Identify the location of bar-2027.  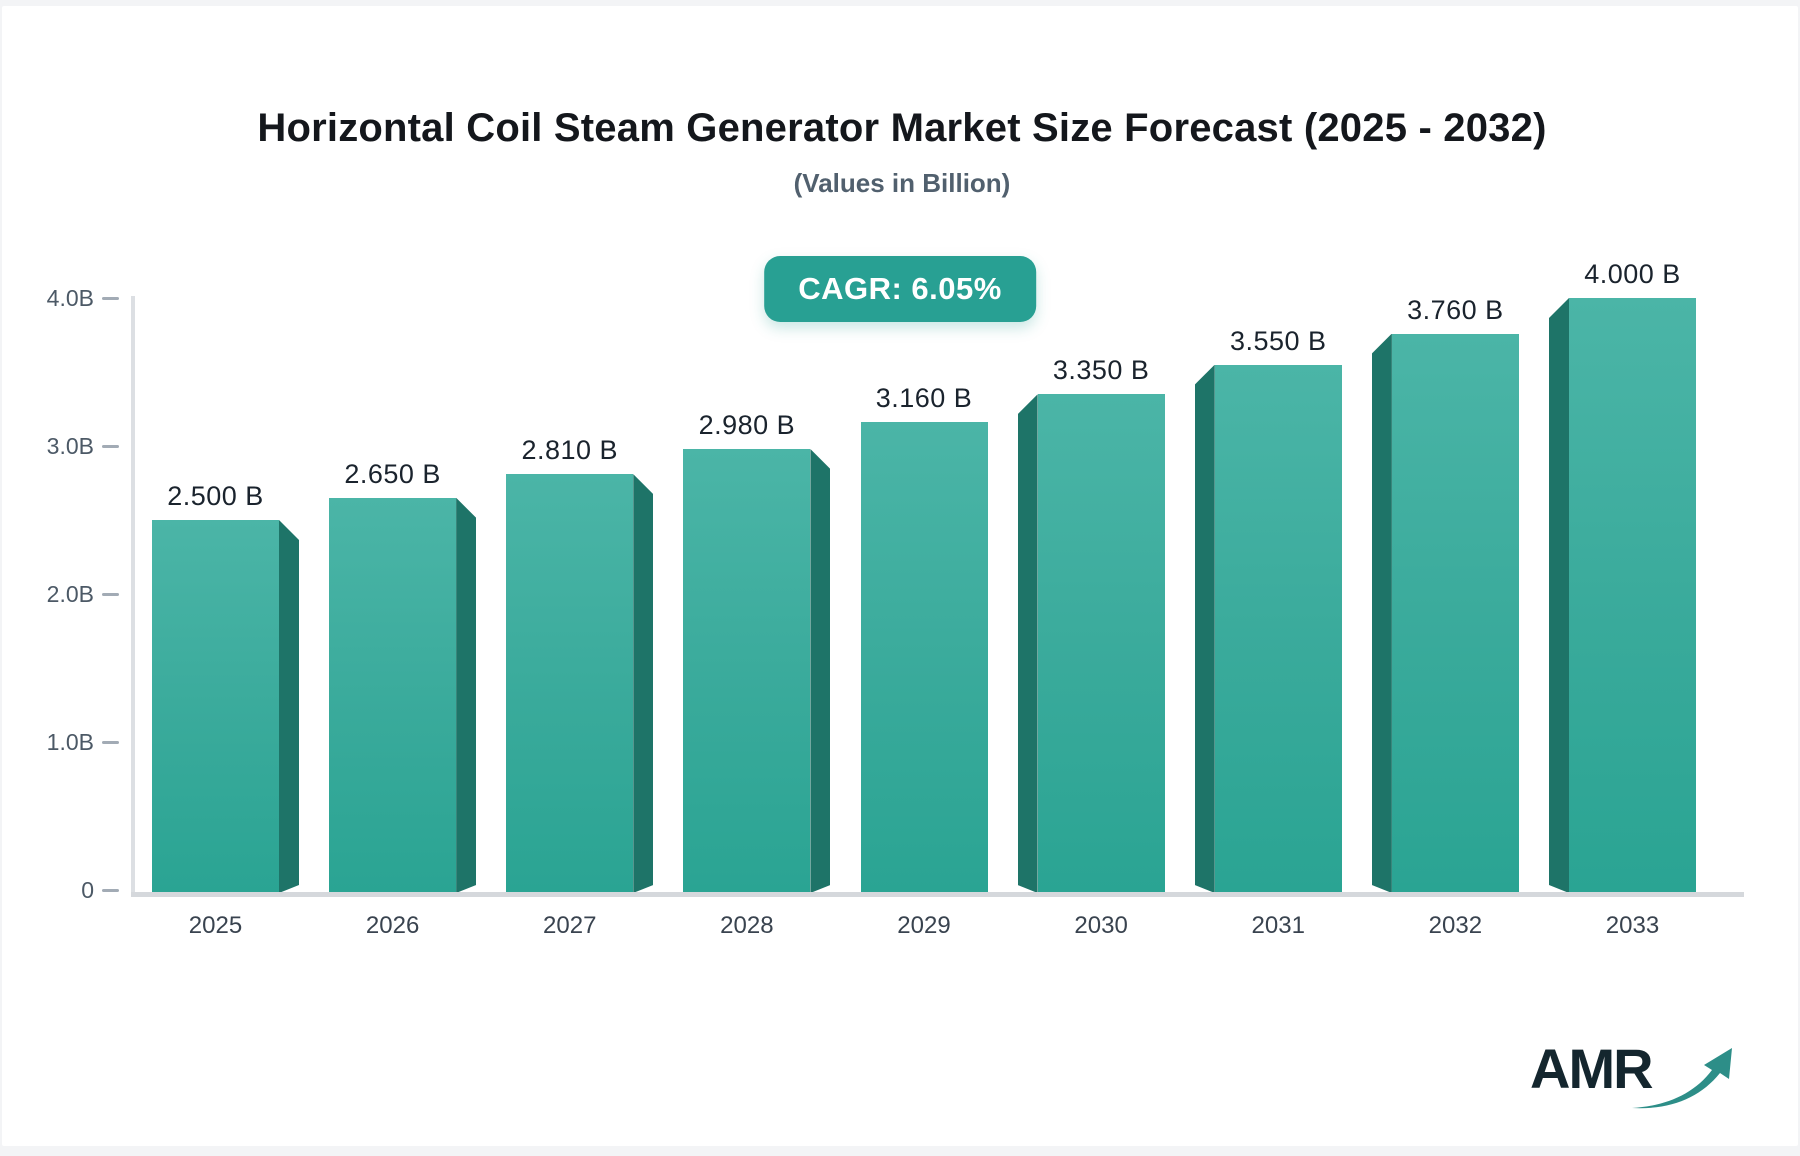
(570, 683).